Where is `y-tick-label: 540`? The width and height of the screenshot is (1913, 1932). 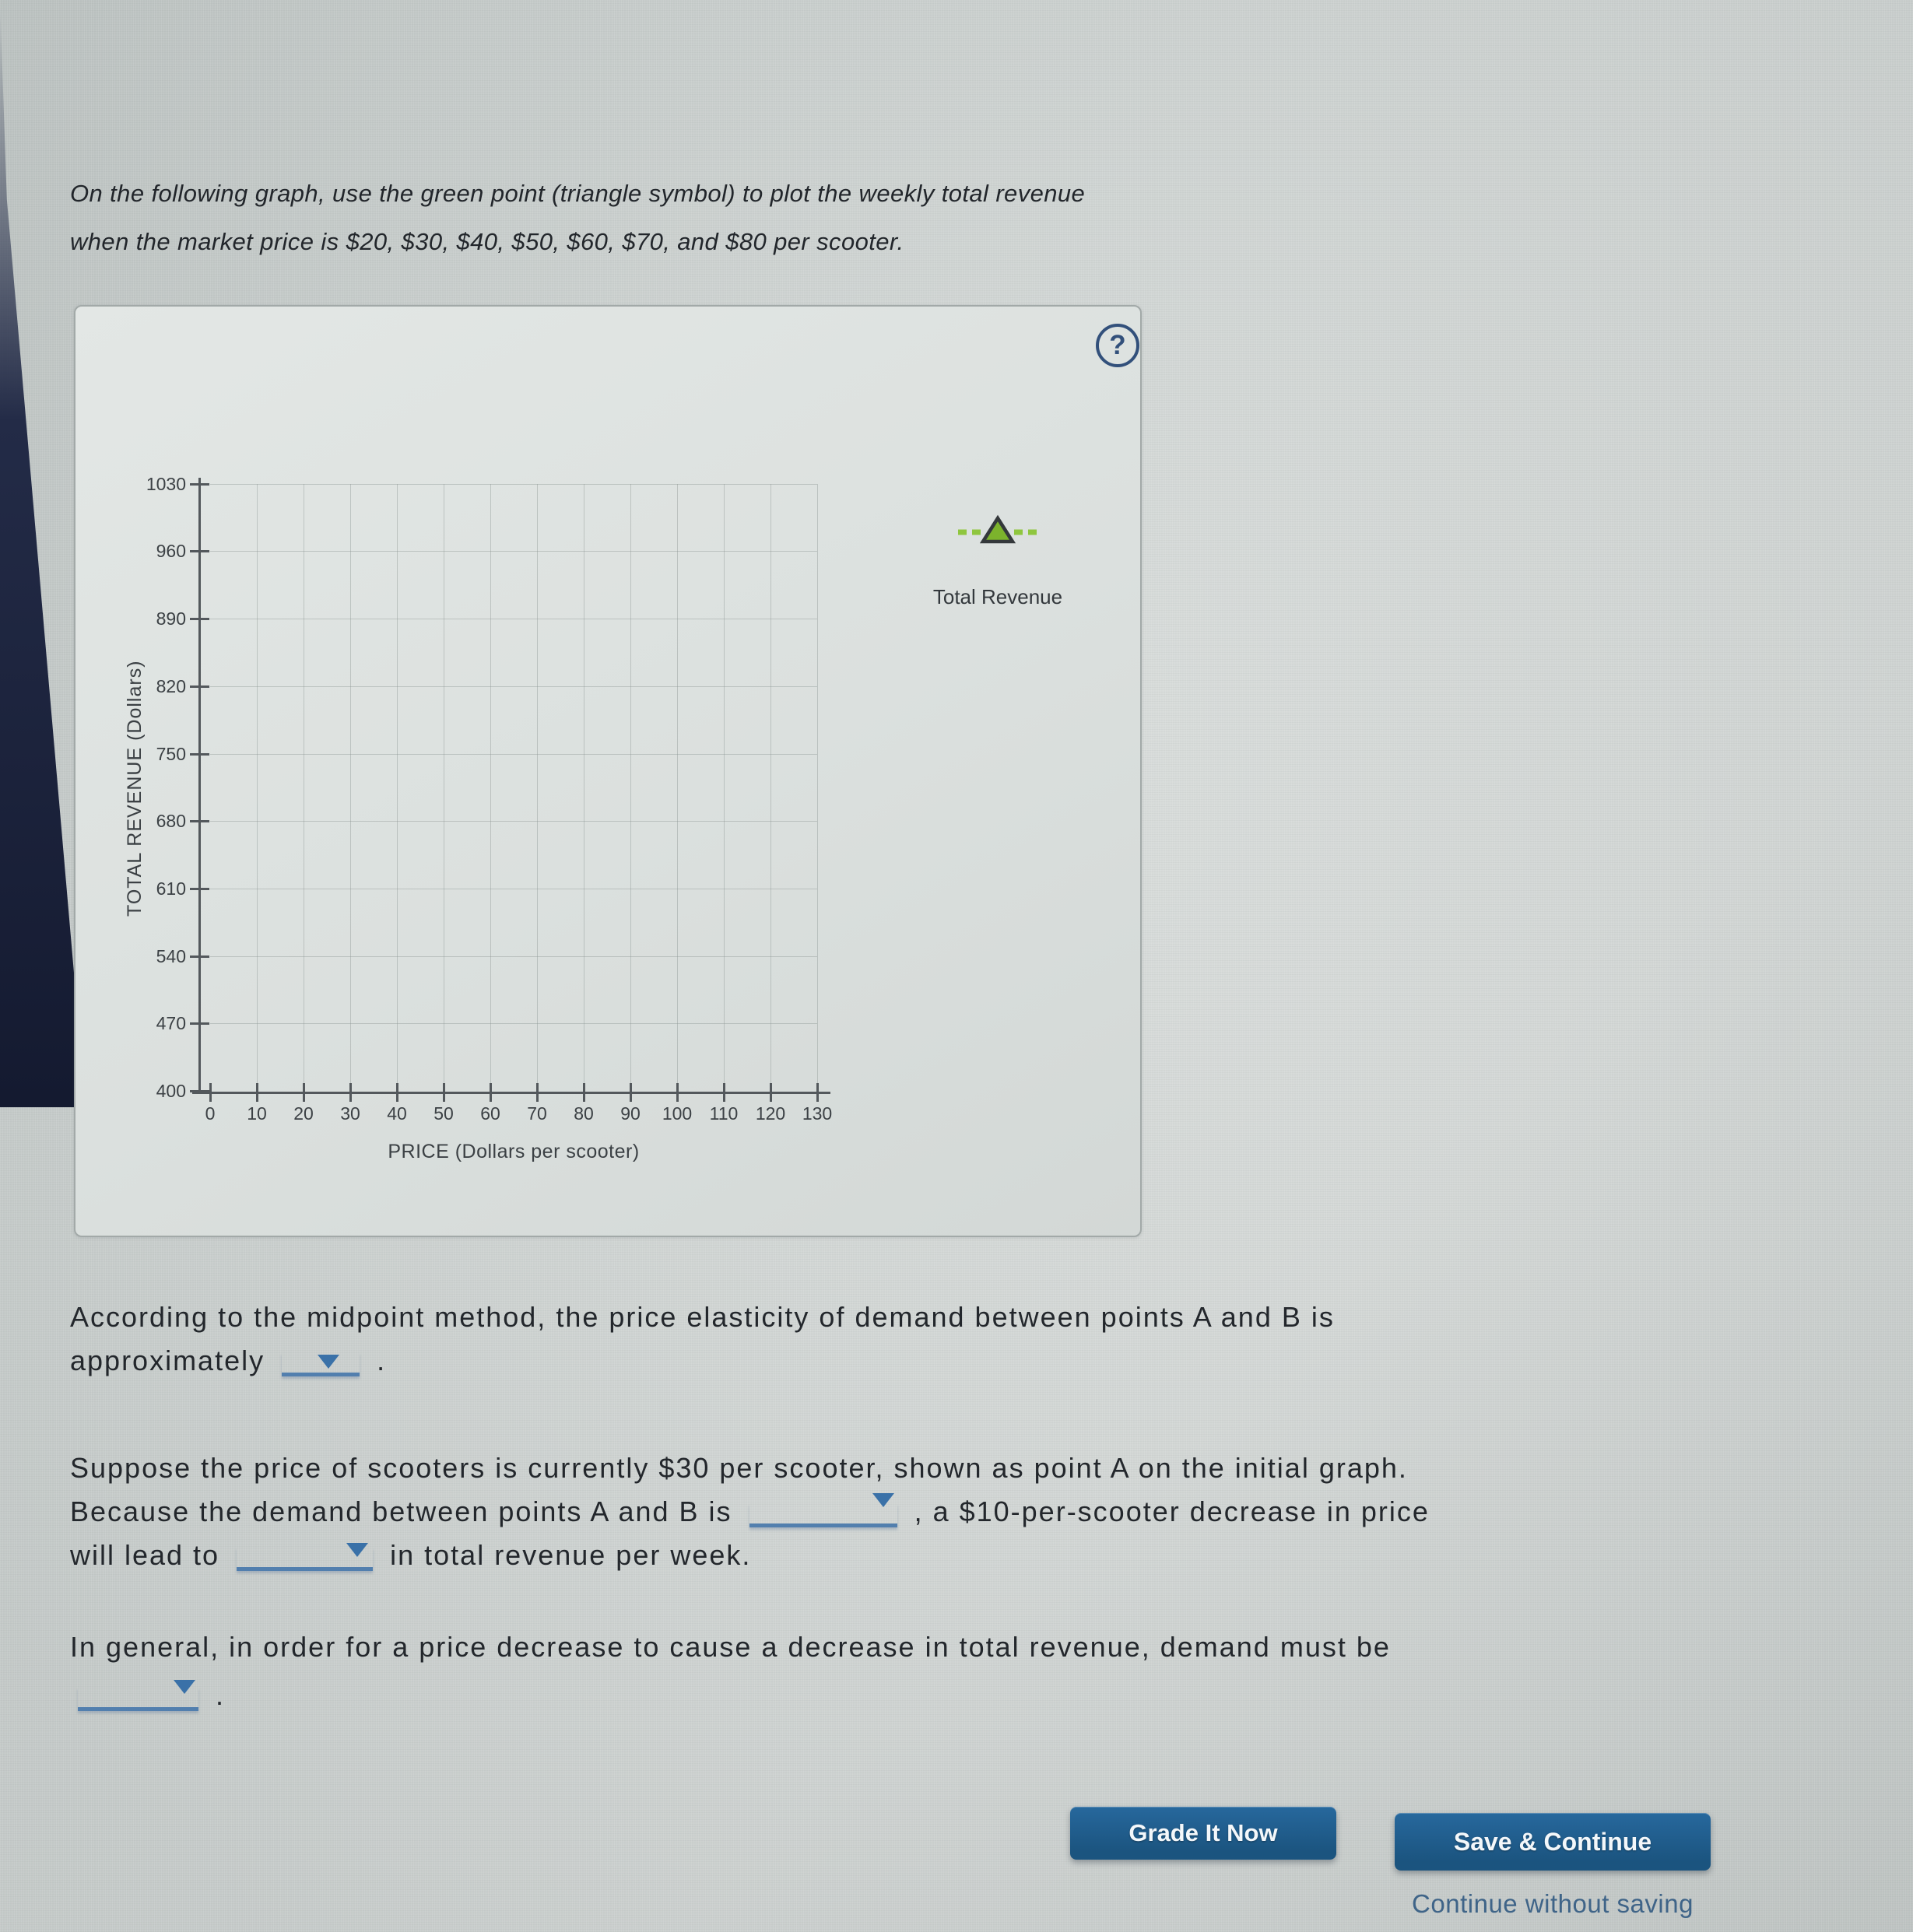 y-tick-label: 540 is located at coordinates (171, 955).